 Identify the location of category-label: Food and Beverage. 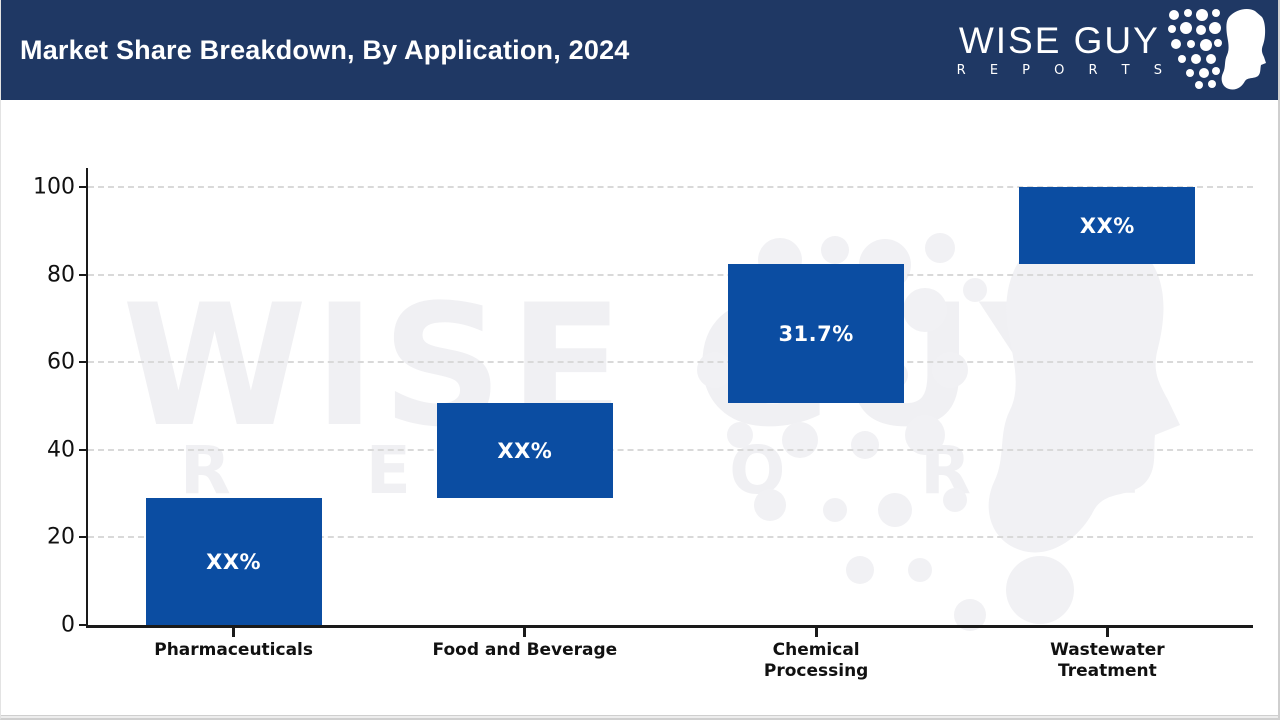
(525, 650).